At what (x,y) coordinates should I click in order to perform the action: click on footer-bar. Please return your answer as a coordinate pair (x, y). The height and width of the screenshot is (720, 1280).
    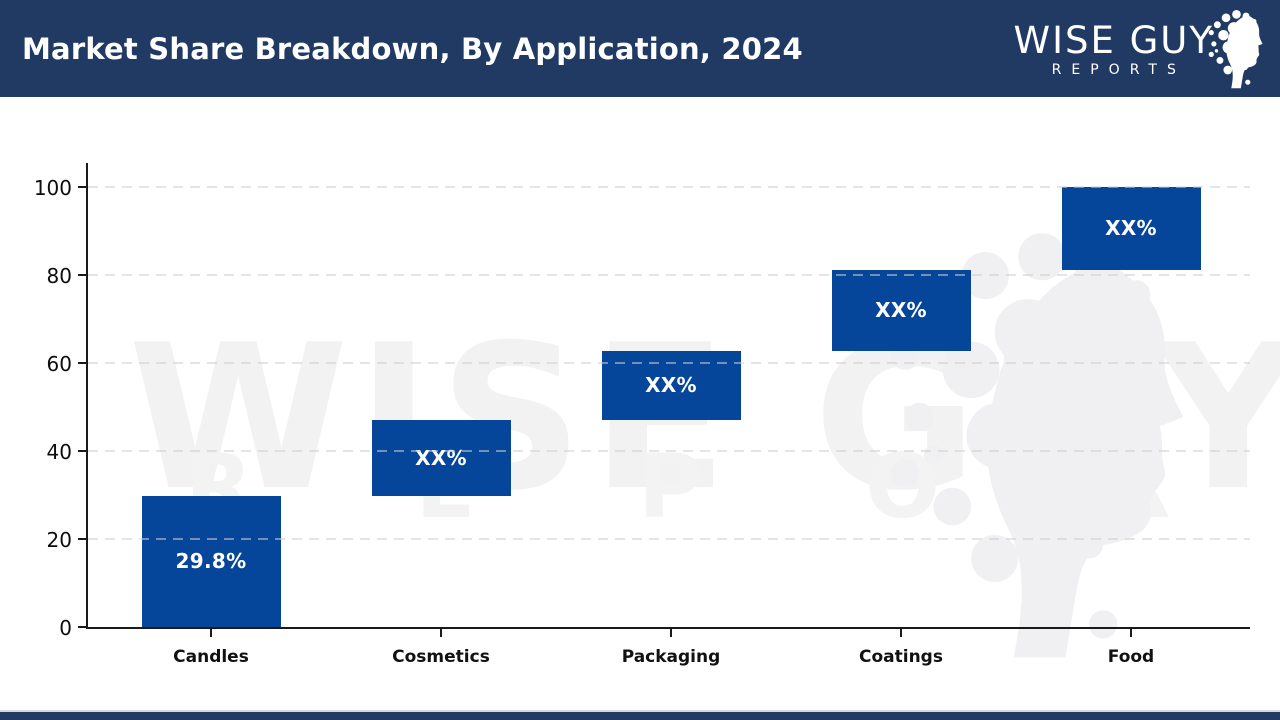
    Looking at the image, I should click on (640, 716).